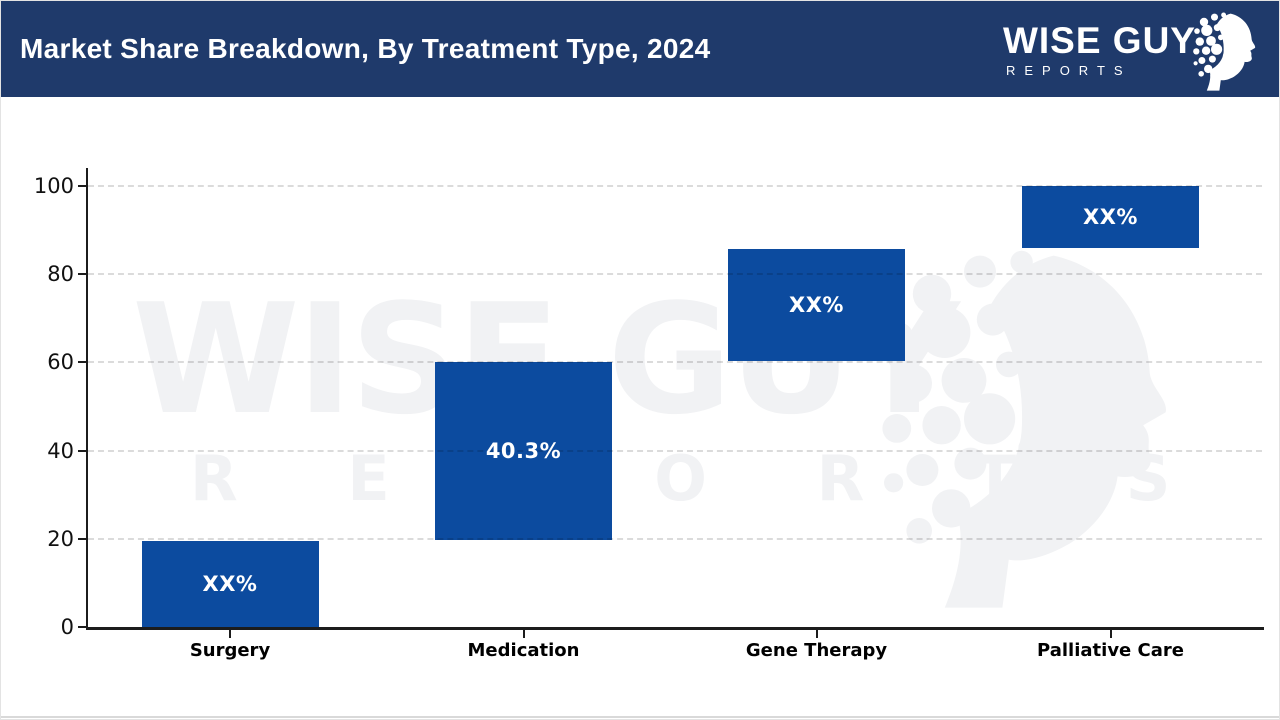 The image size is (1280, 720). What do you see at coordinates (1110, 650) in the screenshot?
I see `x-axis-label: Palliative Care` at bounding box center [1110, 650].